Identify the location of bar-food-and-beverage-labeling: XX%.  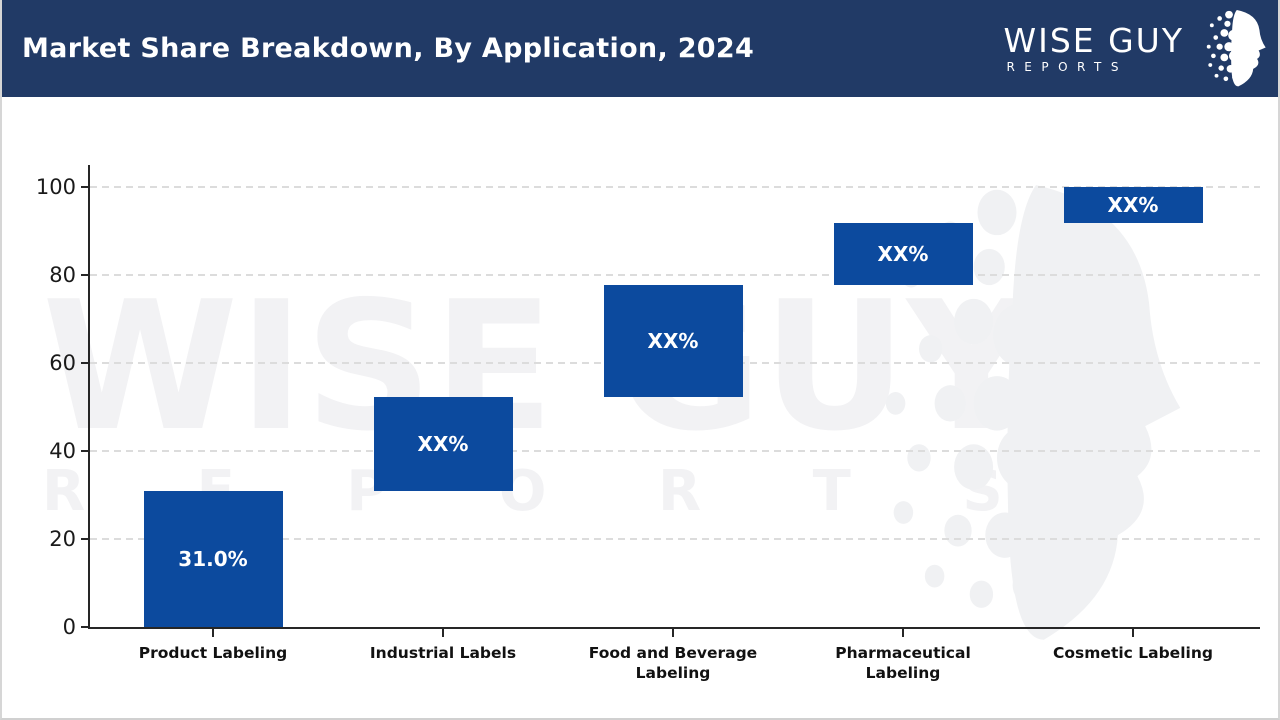
(673, 341).